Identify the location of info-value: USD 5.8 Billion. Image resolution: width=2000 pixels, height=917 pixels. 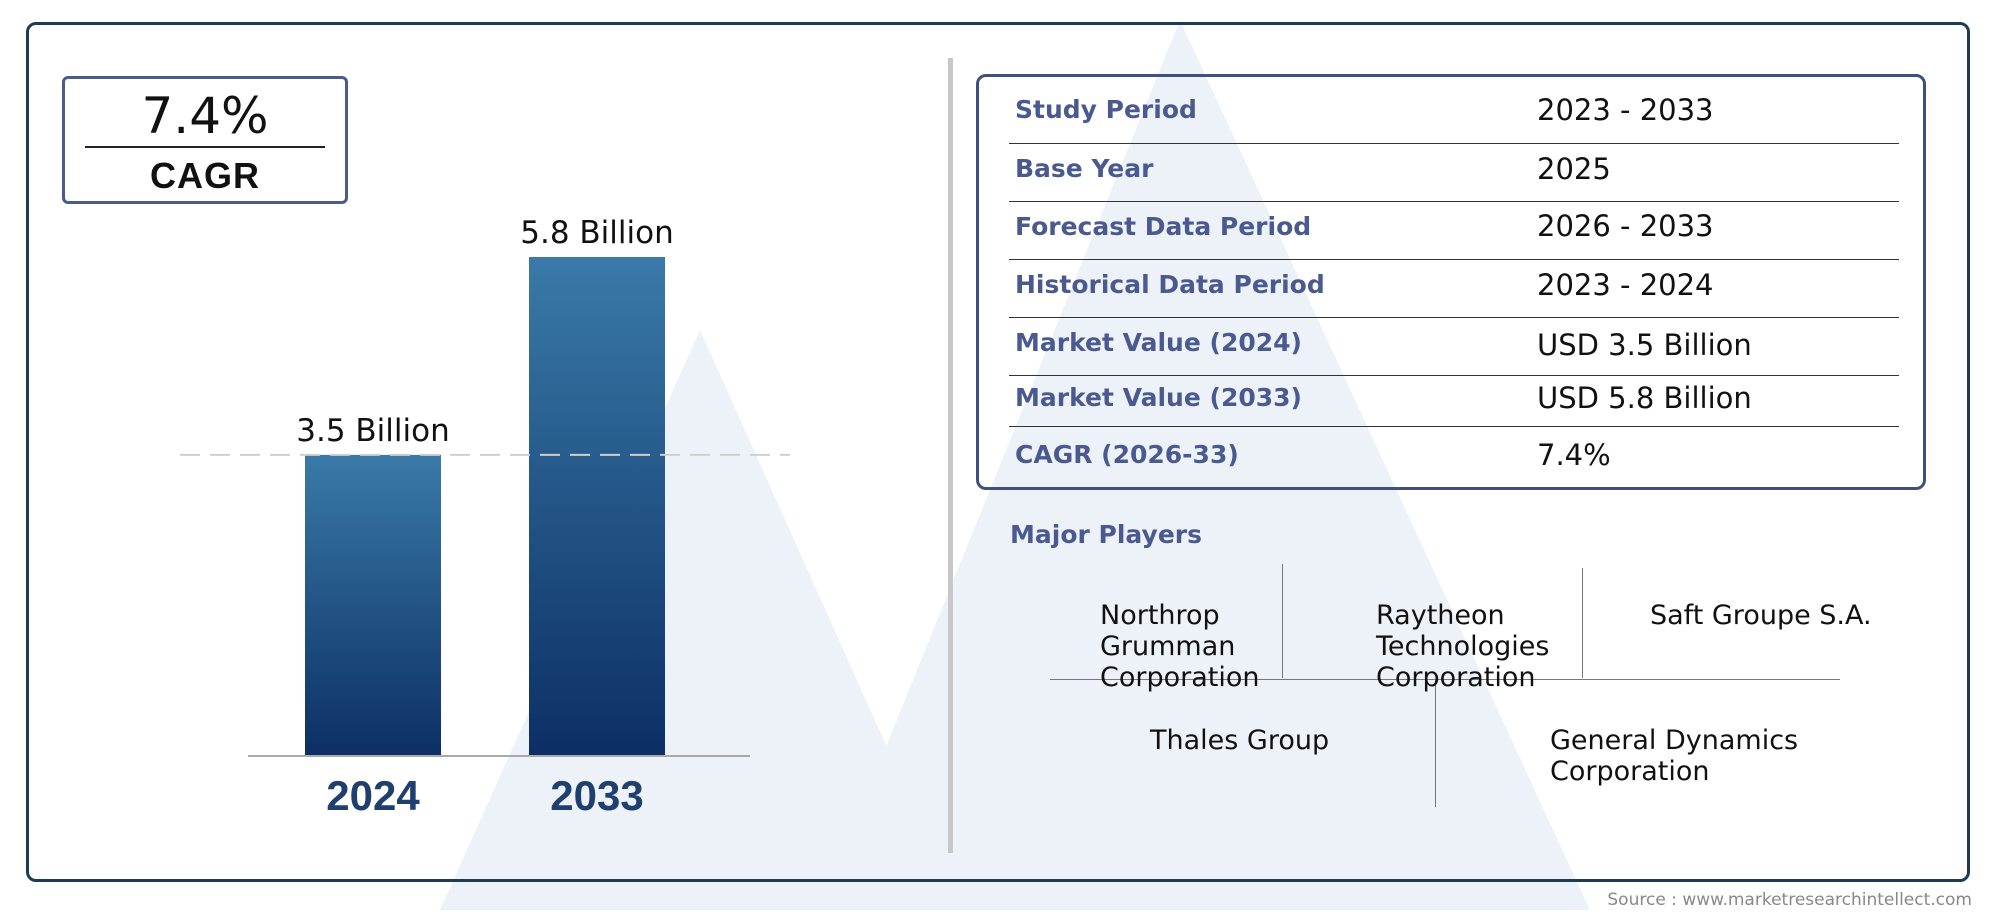
(1644, 398).